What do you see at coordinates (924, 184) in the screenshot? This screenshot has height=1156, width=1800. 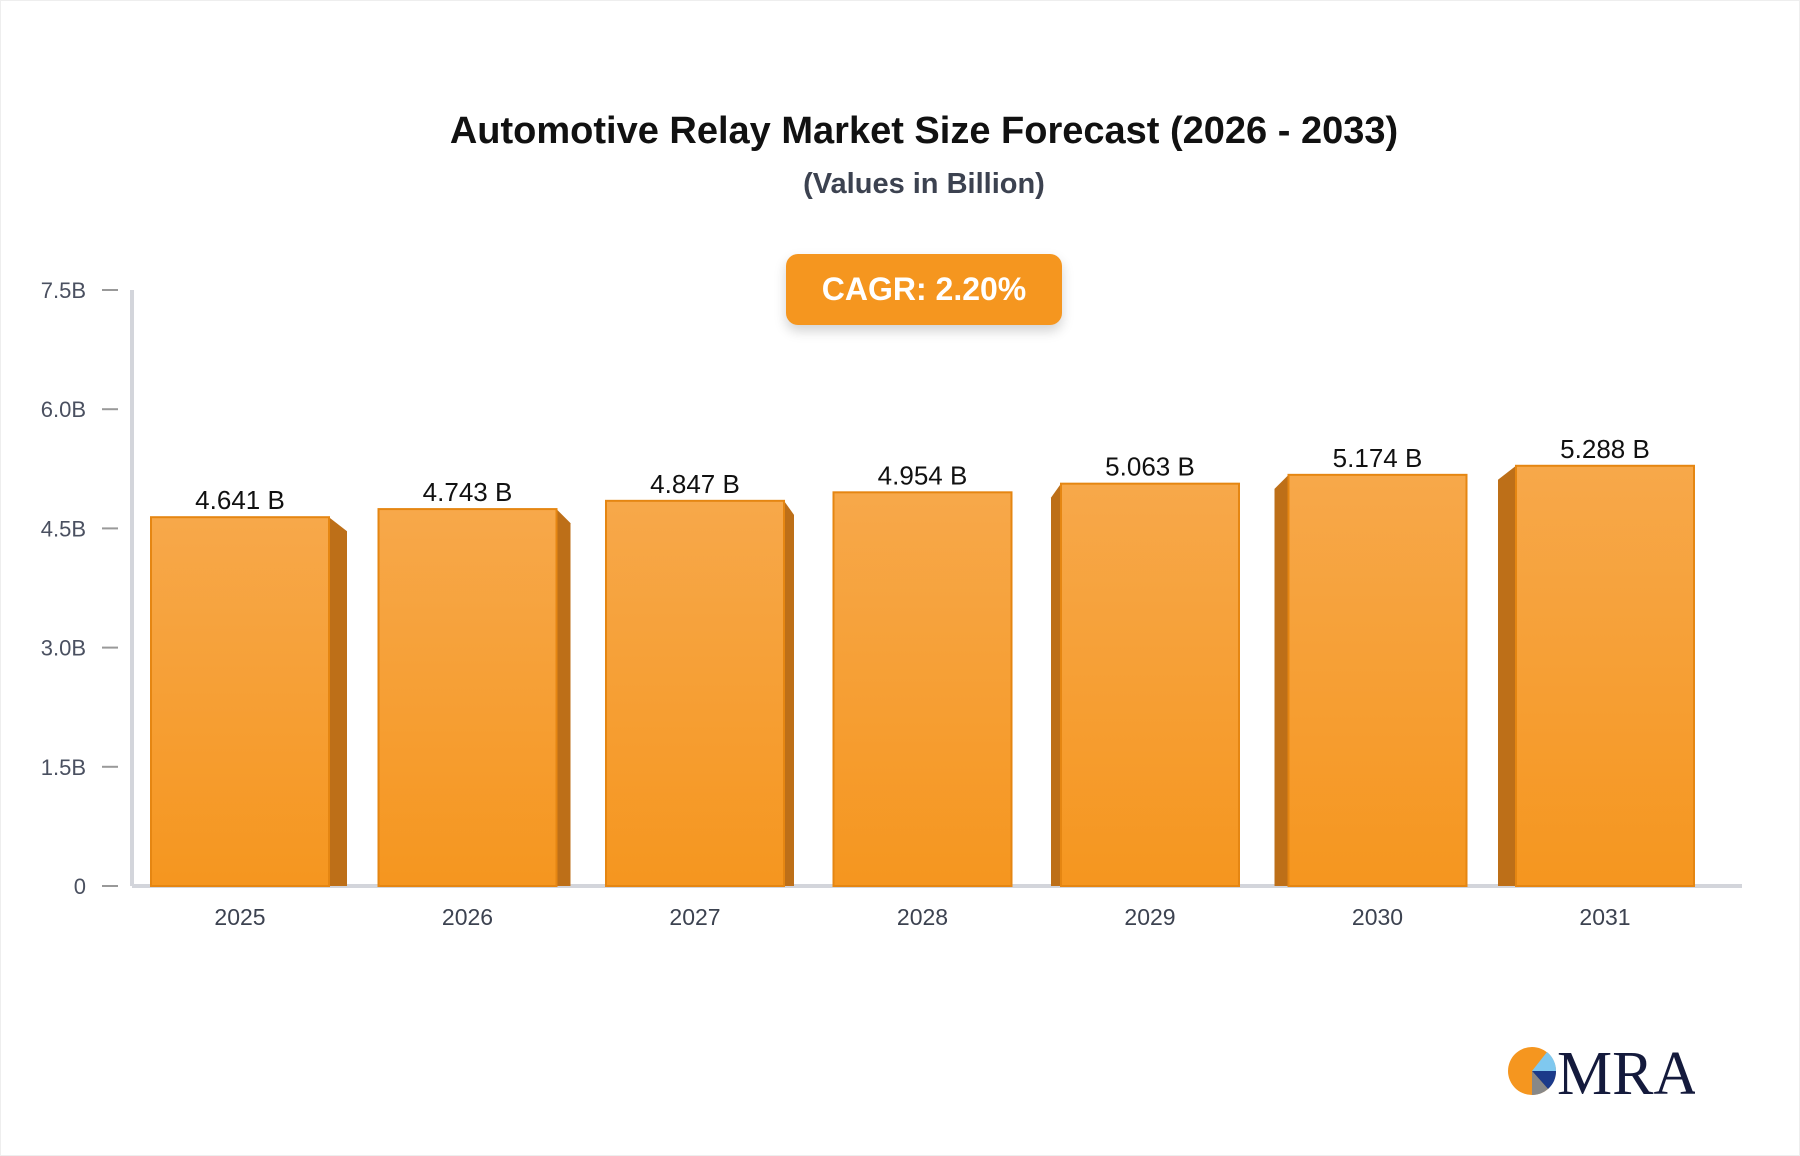 I see `chart-subtitle: (Values in Billion)` at bounding box center [924, 184].